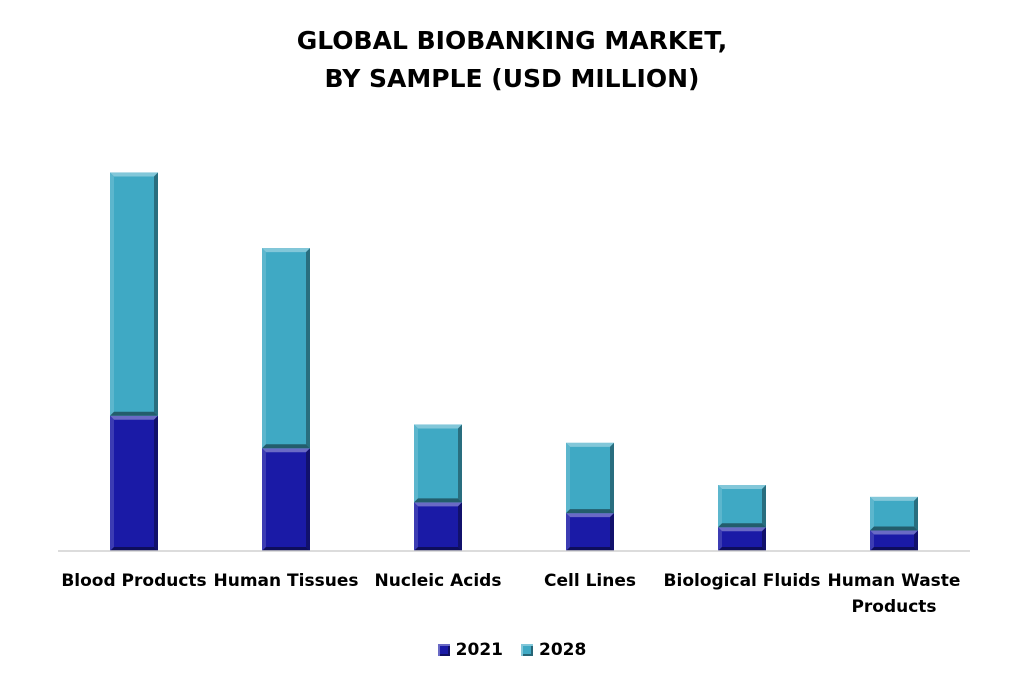 This screenshot has width=1024, height=686. I want to click on x-tick-label-line: Nucleic Acids, so click(438, 581).